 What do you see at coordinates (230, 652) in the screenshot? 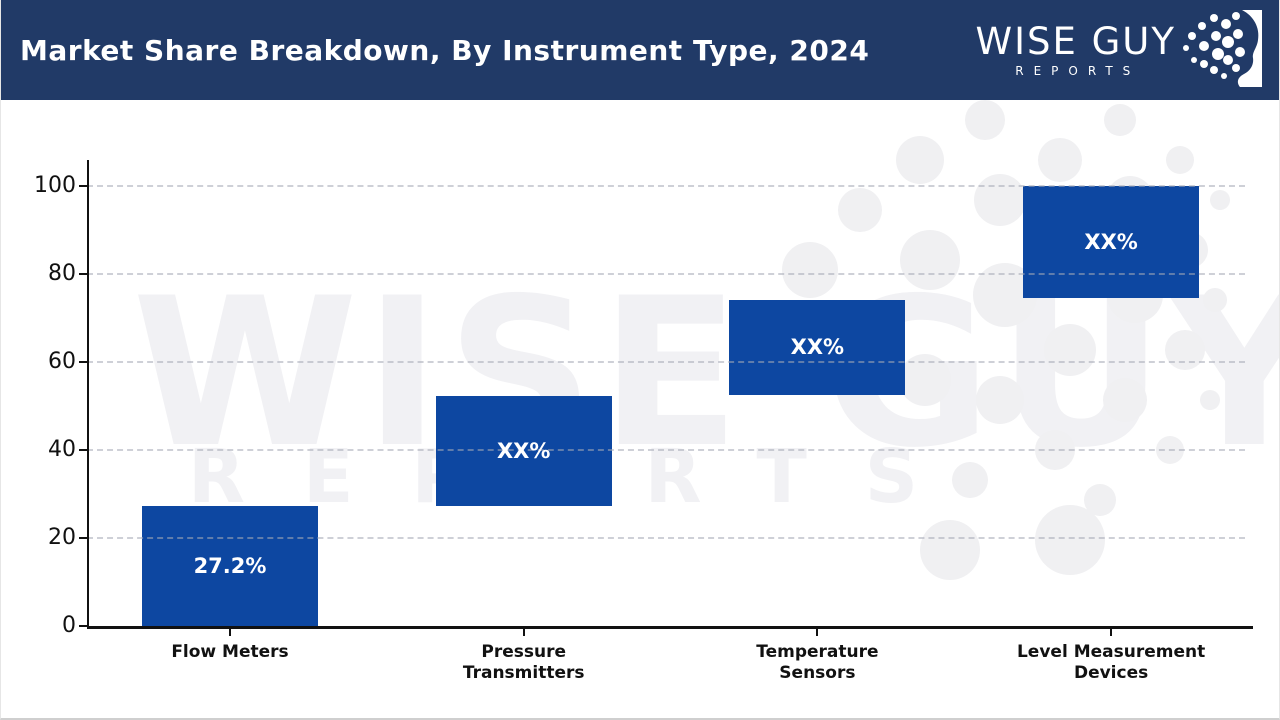
I see `x-category-label-1: Flow Meters` at bounding box center [230, 652].